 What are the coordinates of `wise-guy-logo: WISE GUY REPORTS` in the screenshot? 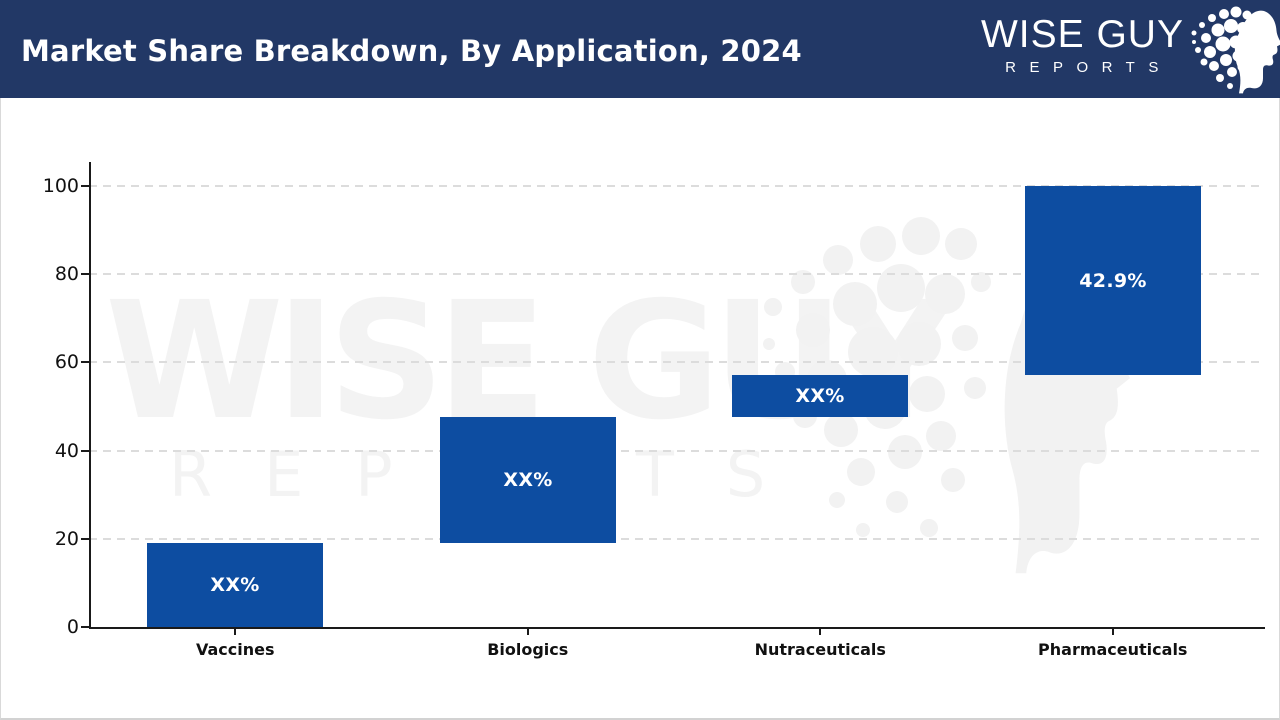 It's located at (1126, 49).